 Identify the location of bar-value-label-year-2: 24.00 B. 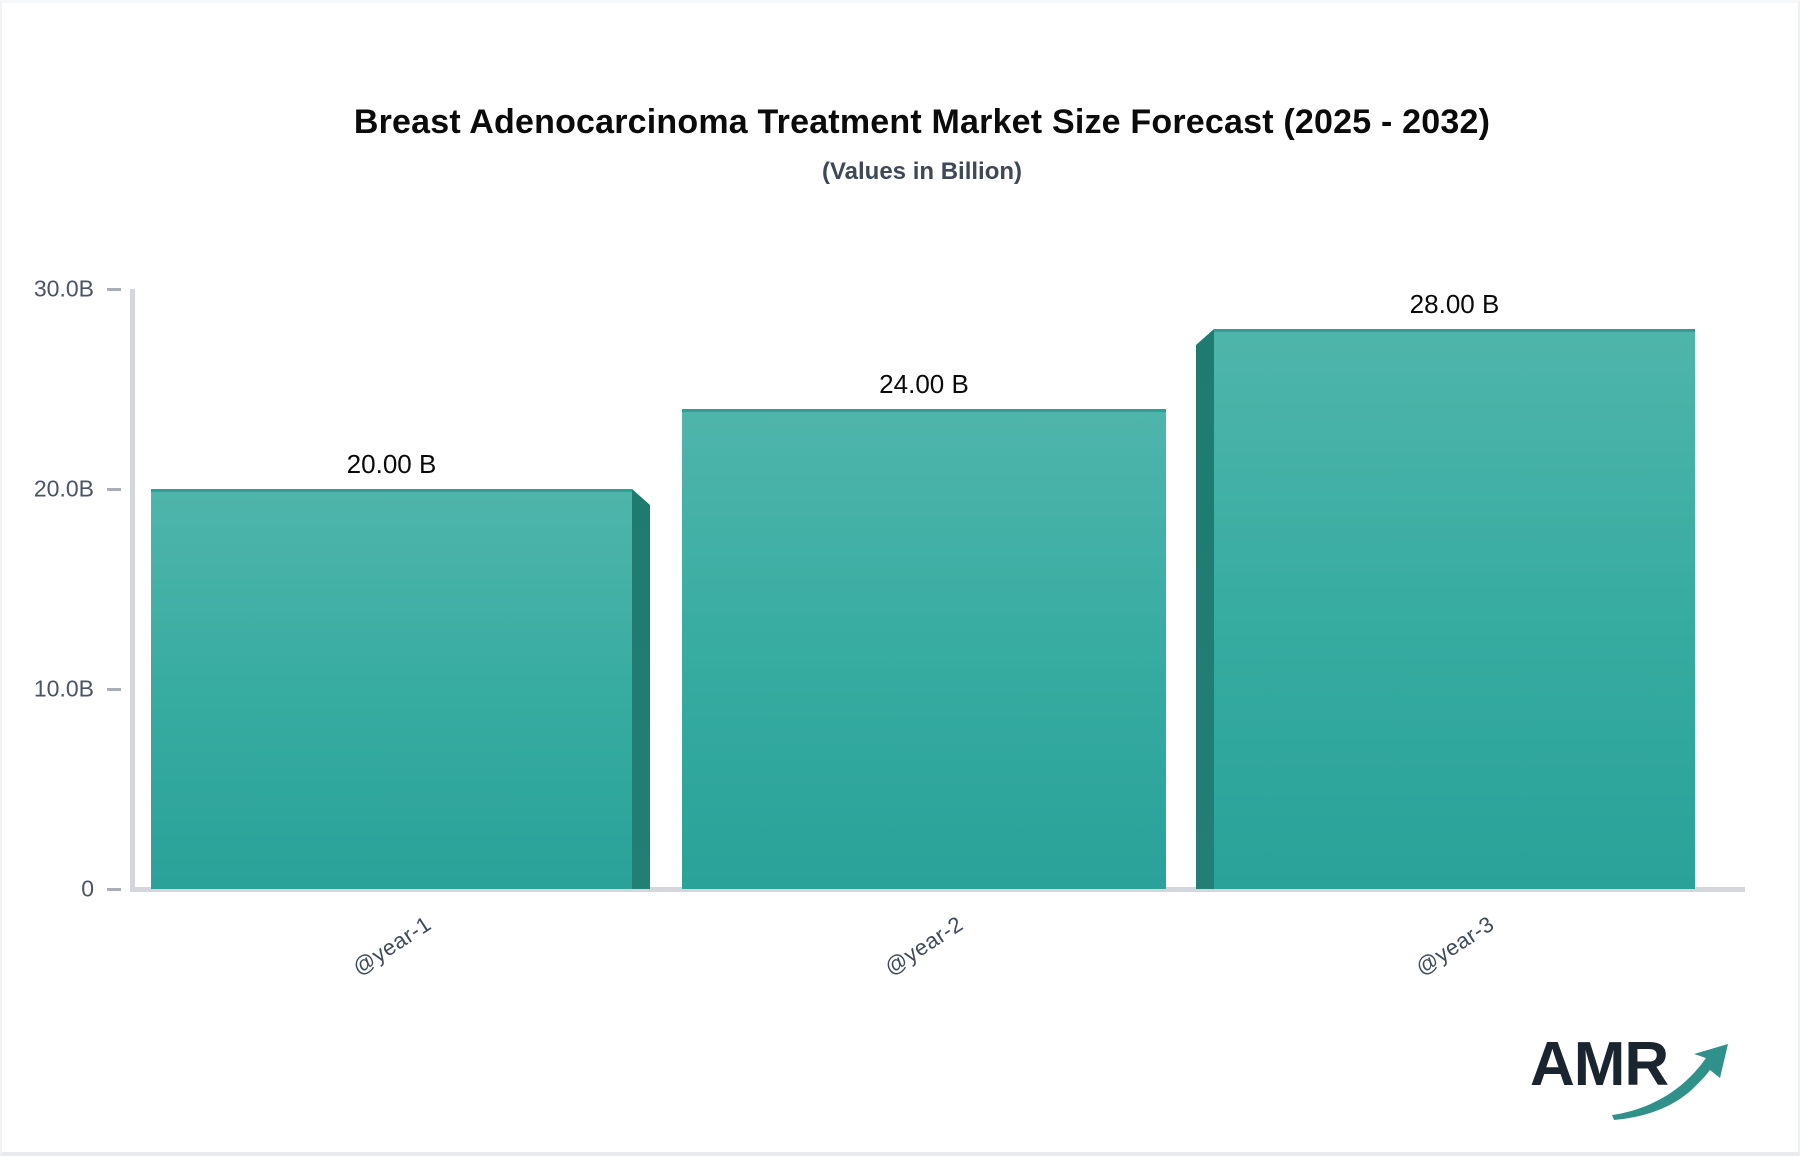
(924, 384).